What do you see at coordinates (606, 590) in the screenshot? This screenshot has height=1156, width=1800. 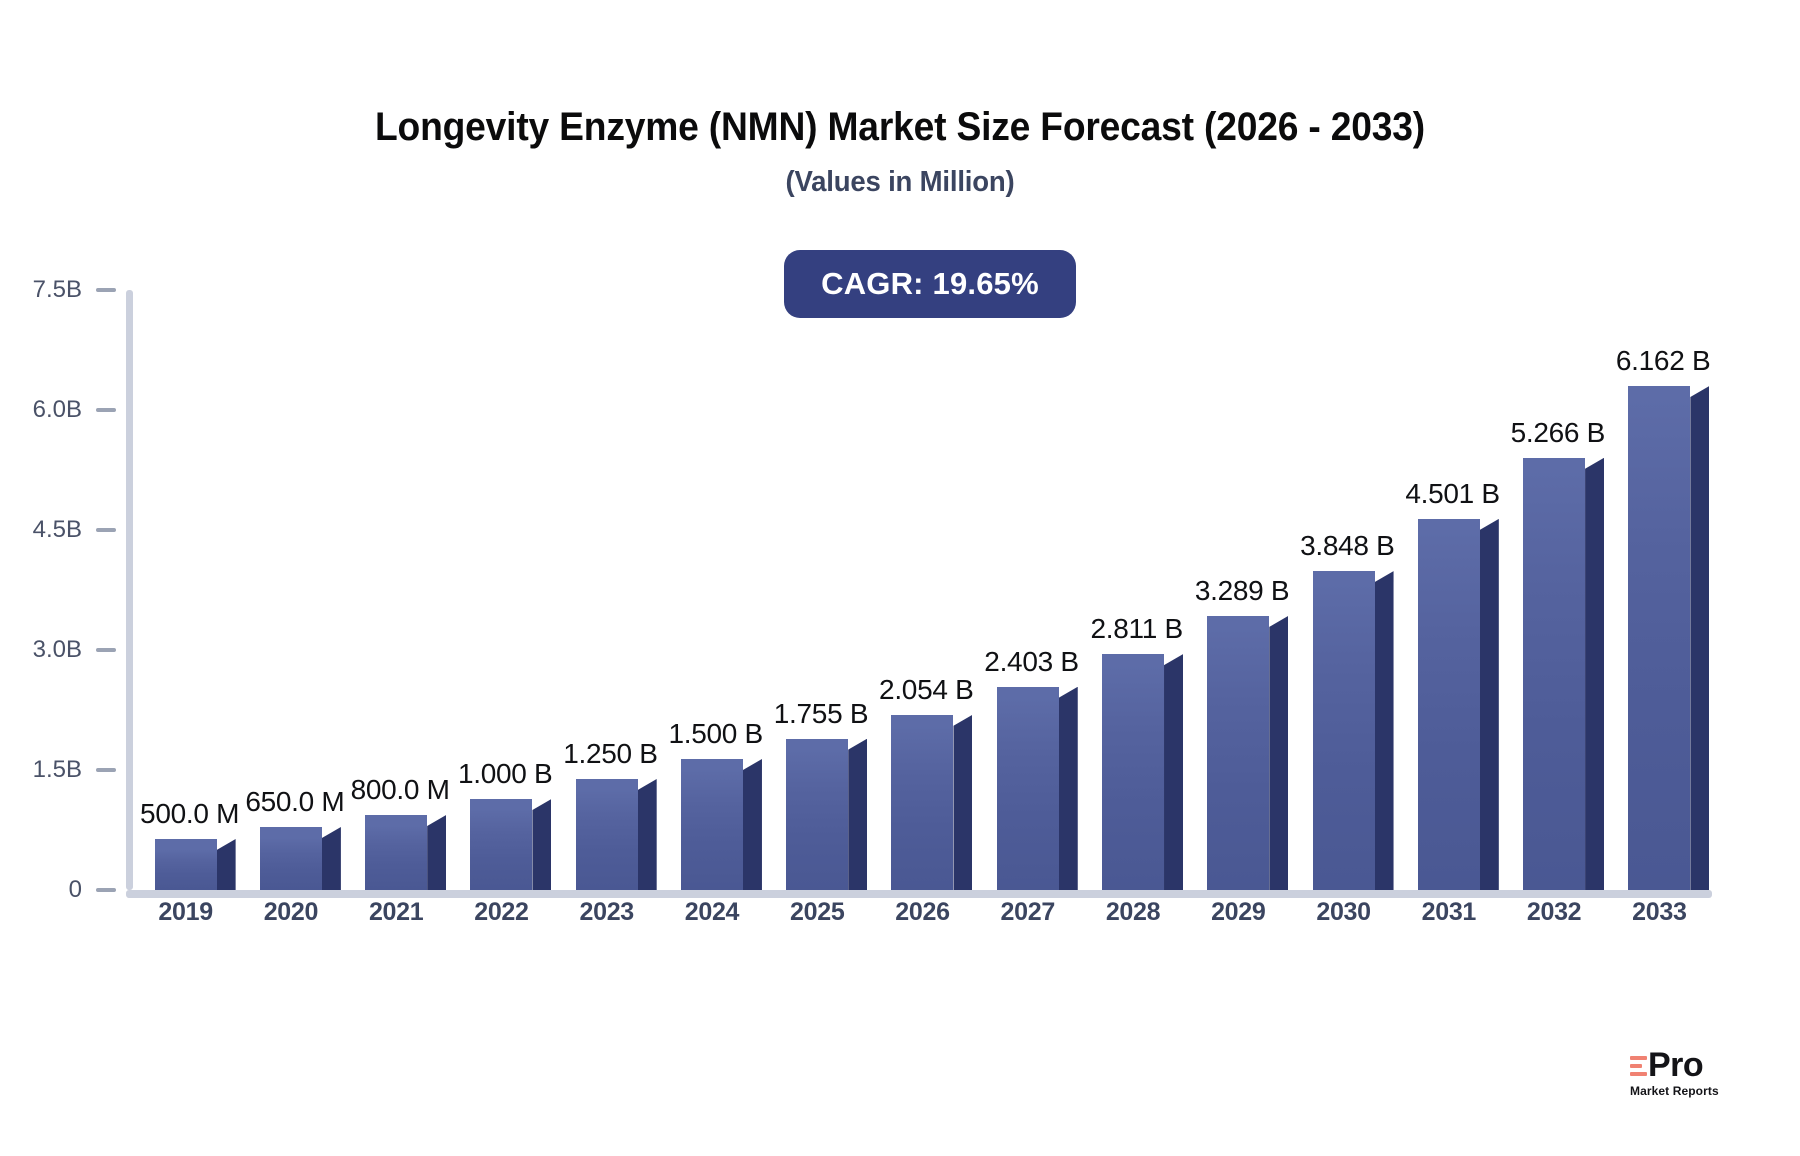 I see `bar-slot: 1.250 B` at bounding box center [606, 590].